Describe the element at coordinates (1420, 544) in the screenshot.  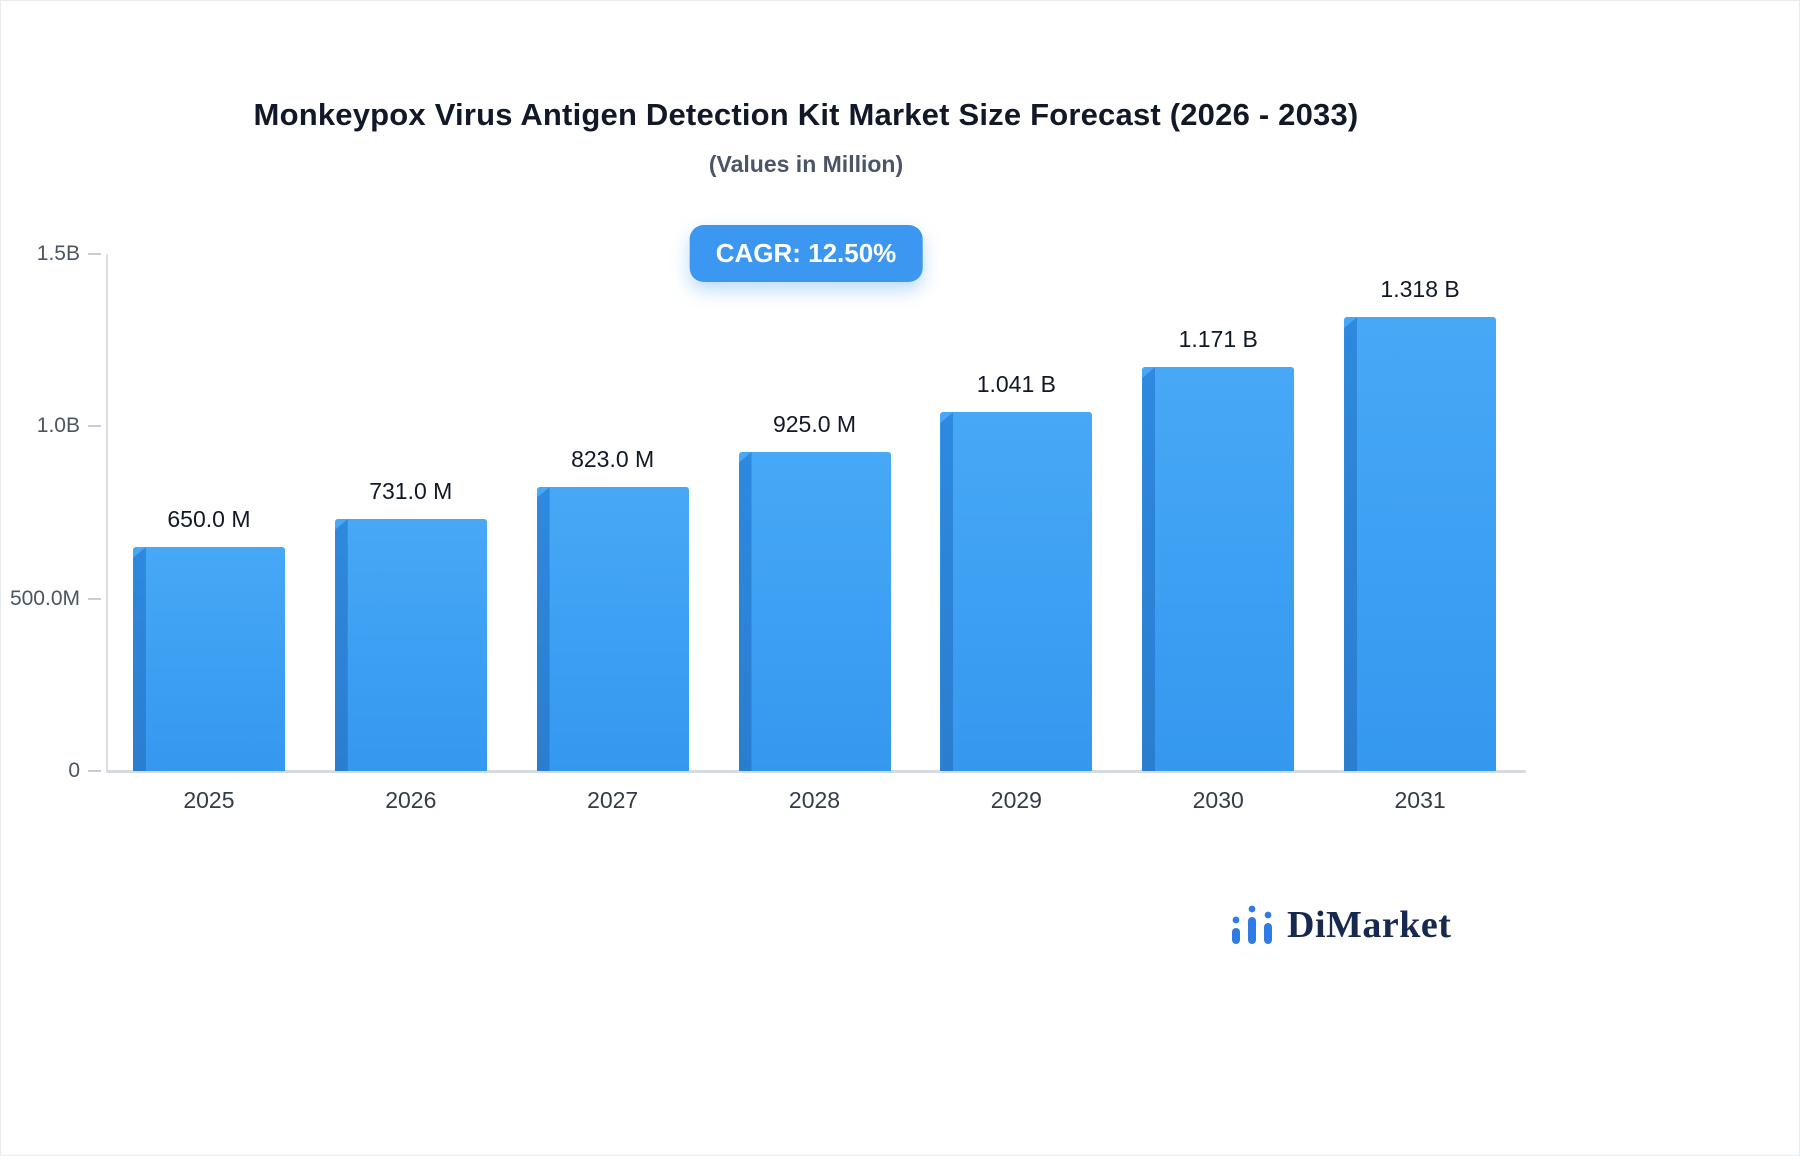
I see `bar-2031` at that location.